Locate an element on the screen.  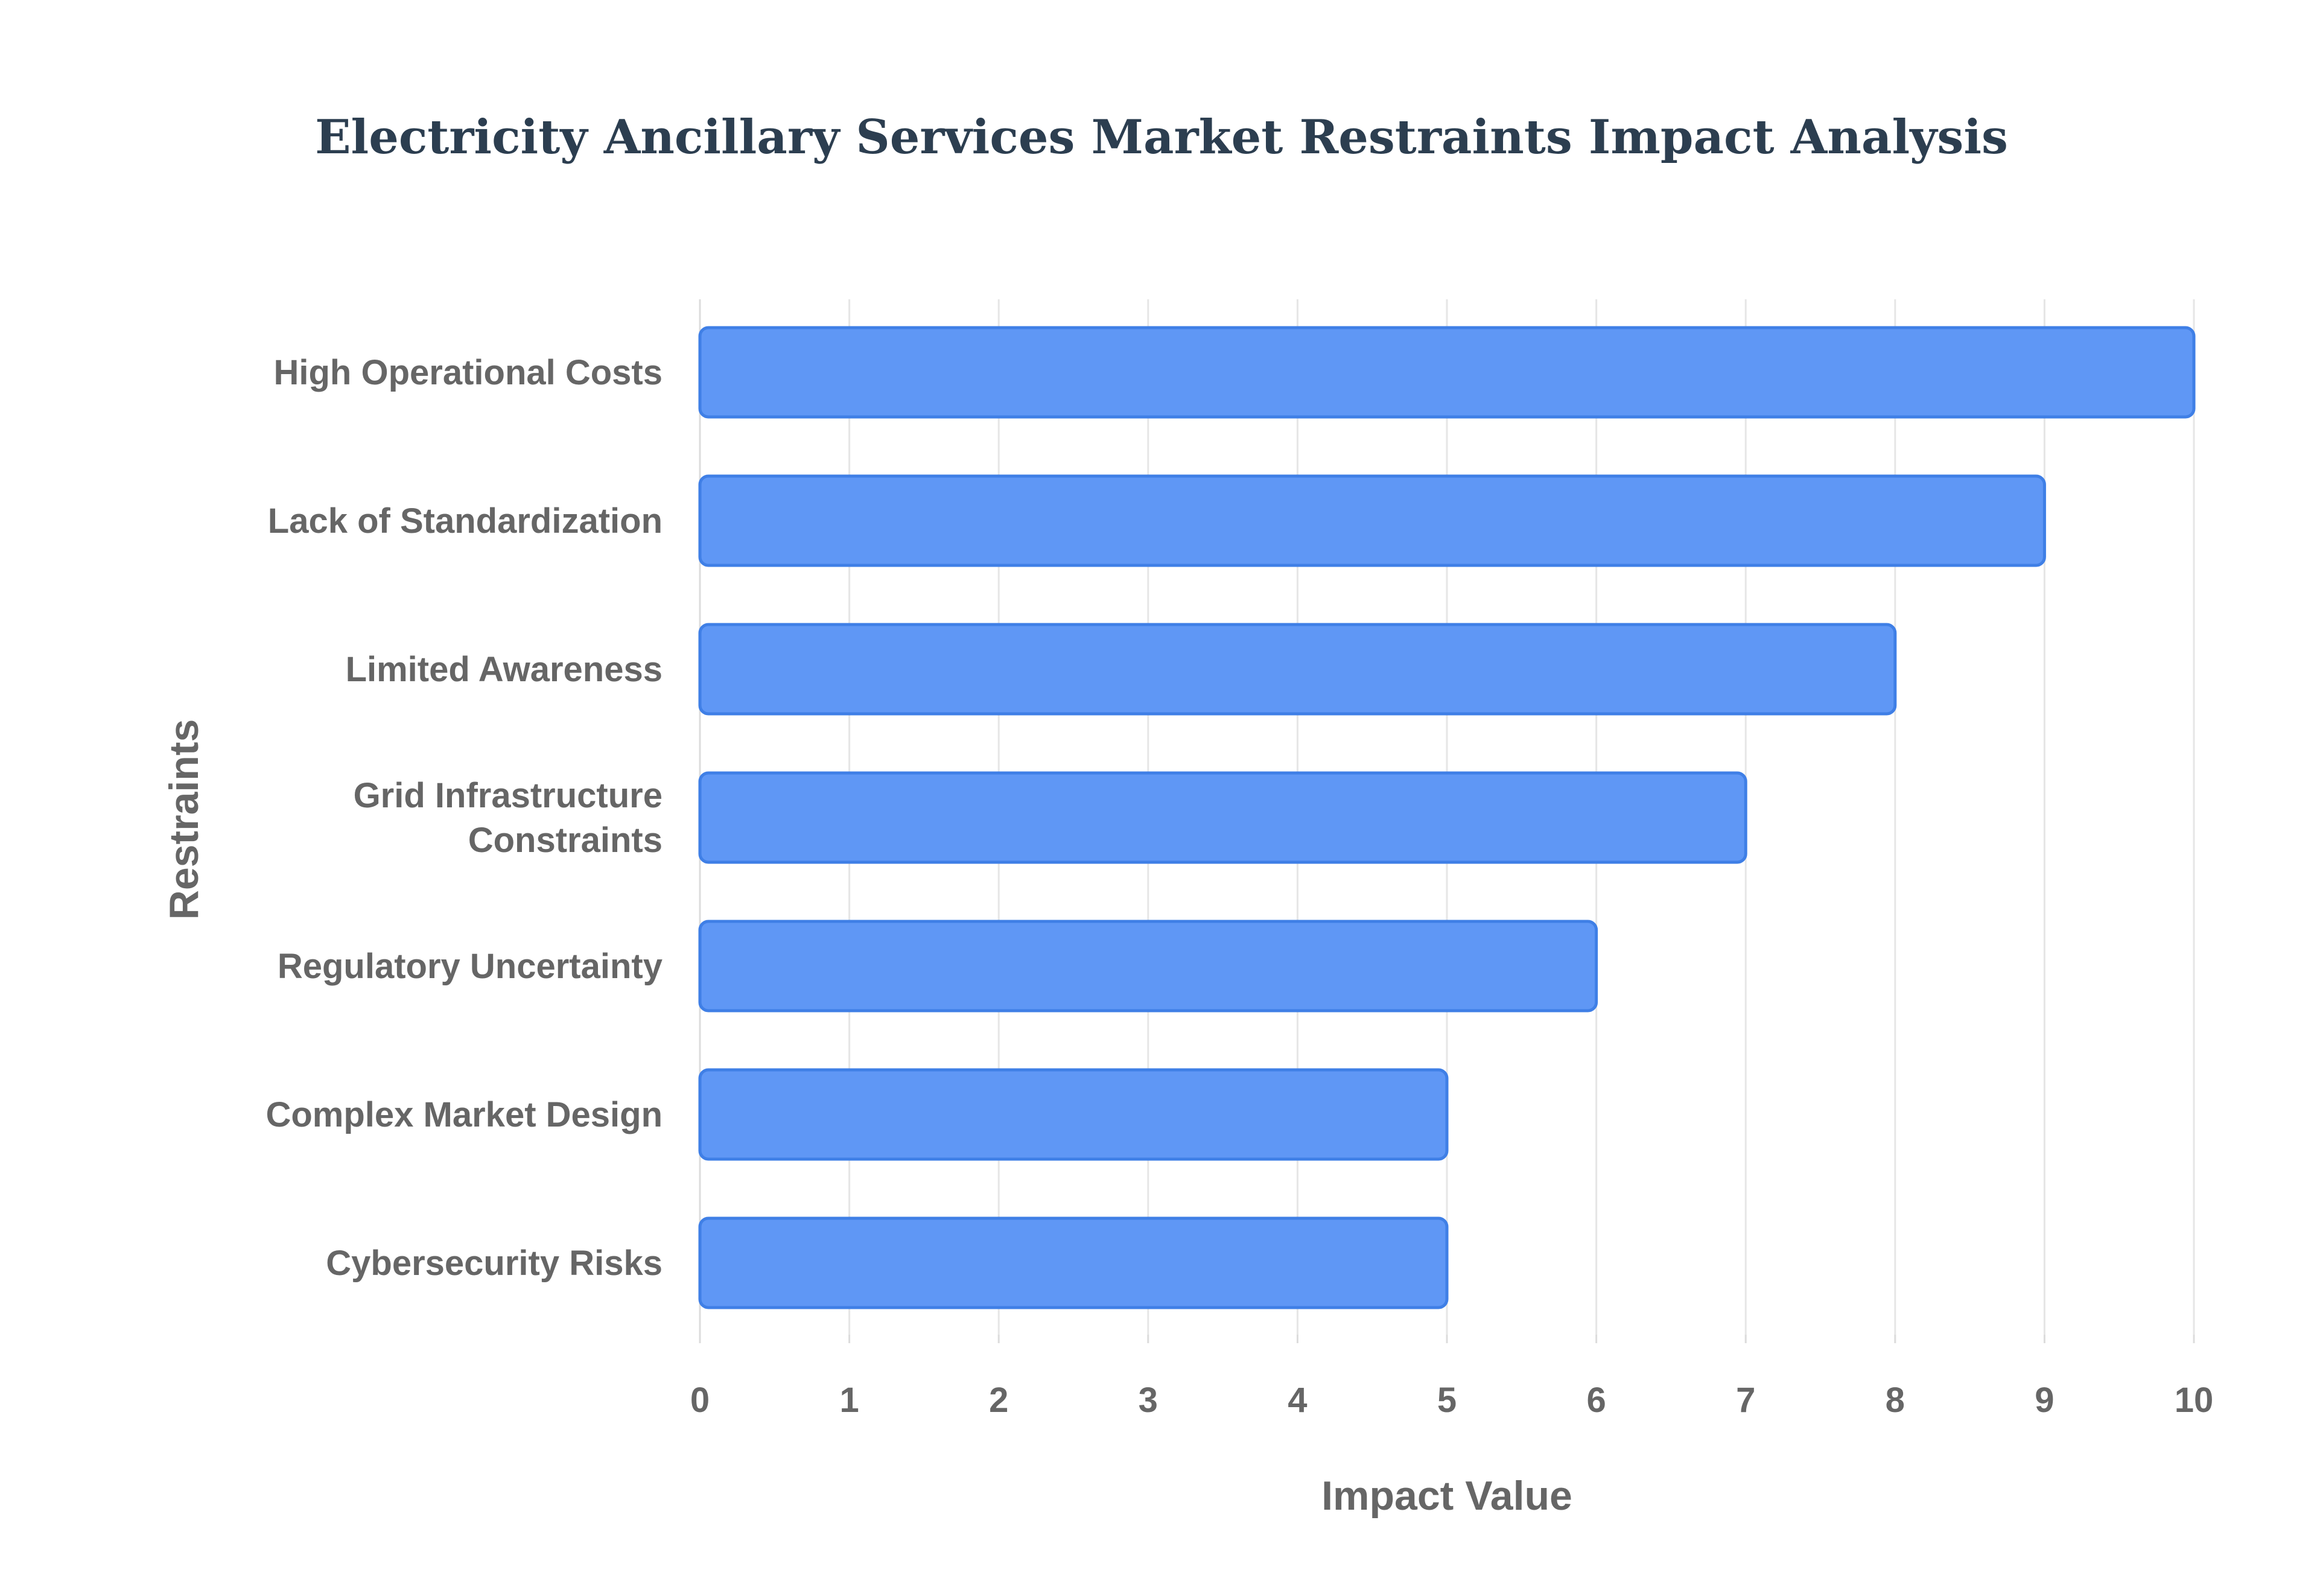
category-label: Limited Awareness is located at coordinates (505, 670).